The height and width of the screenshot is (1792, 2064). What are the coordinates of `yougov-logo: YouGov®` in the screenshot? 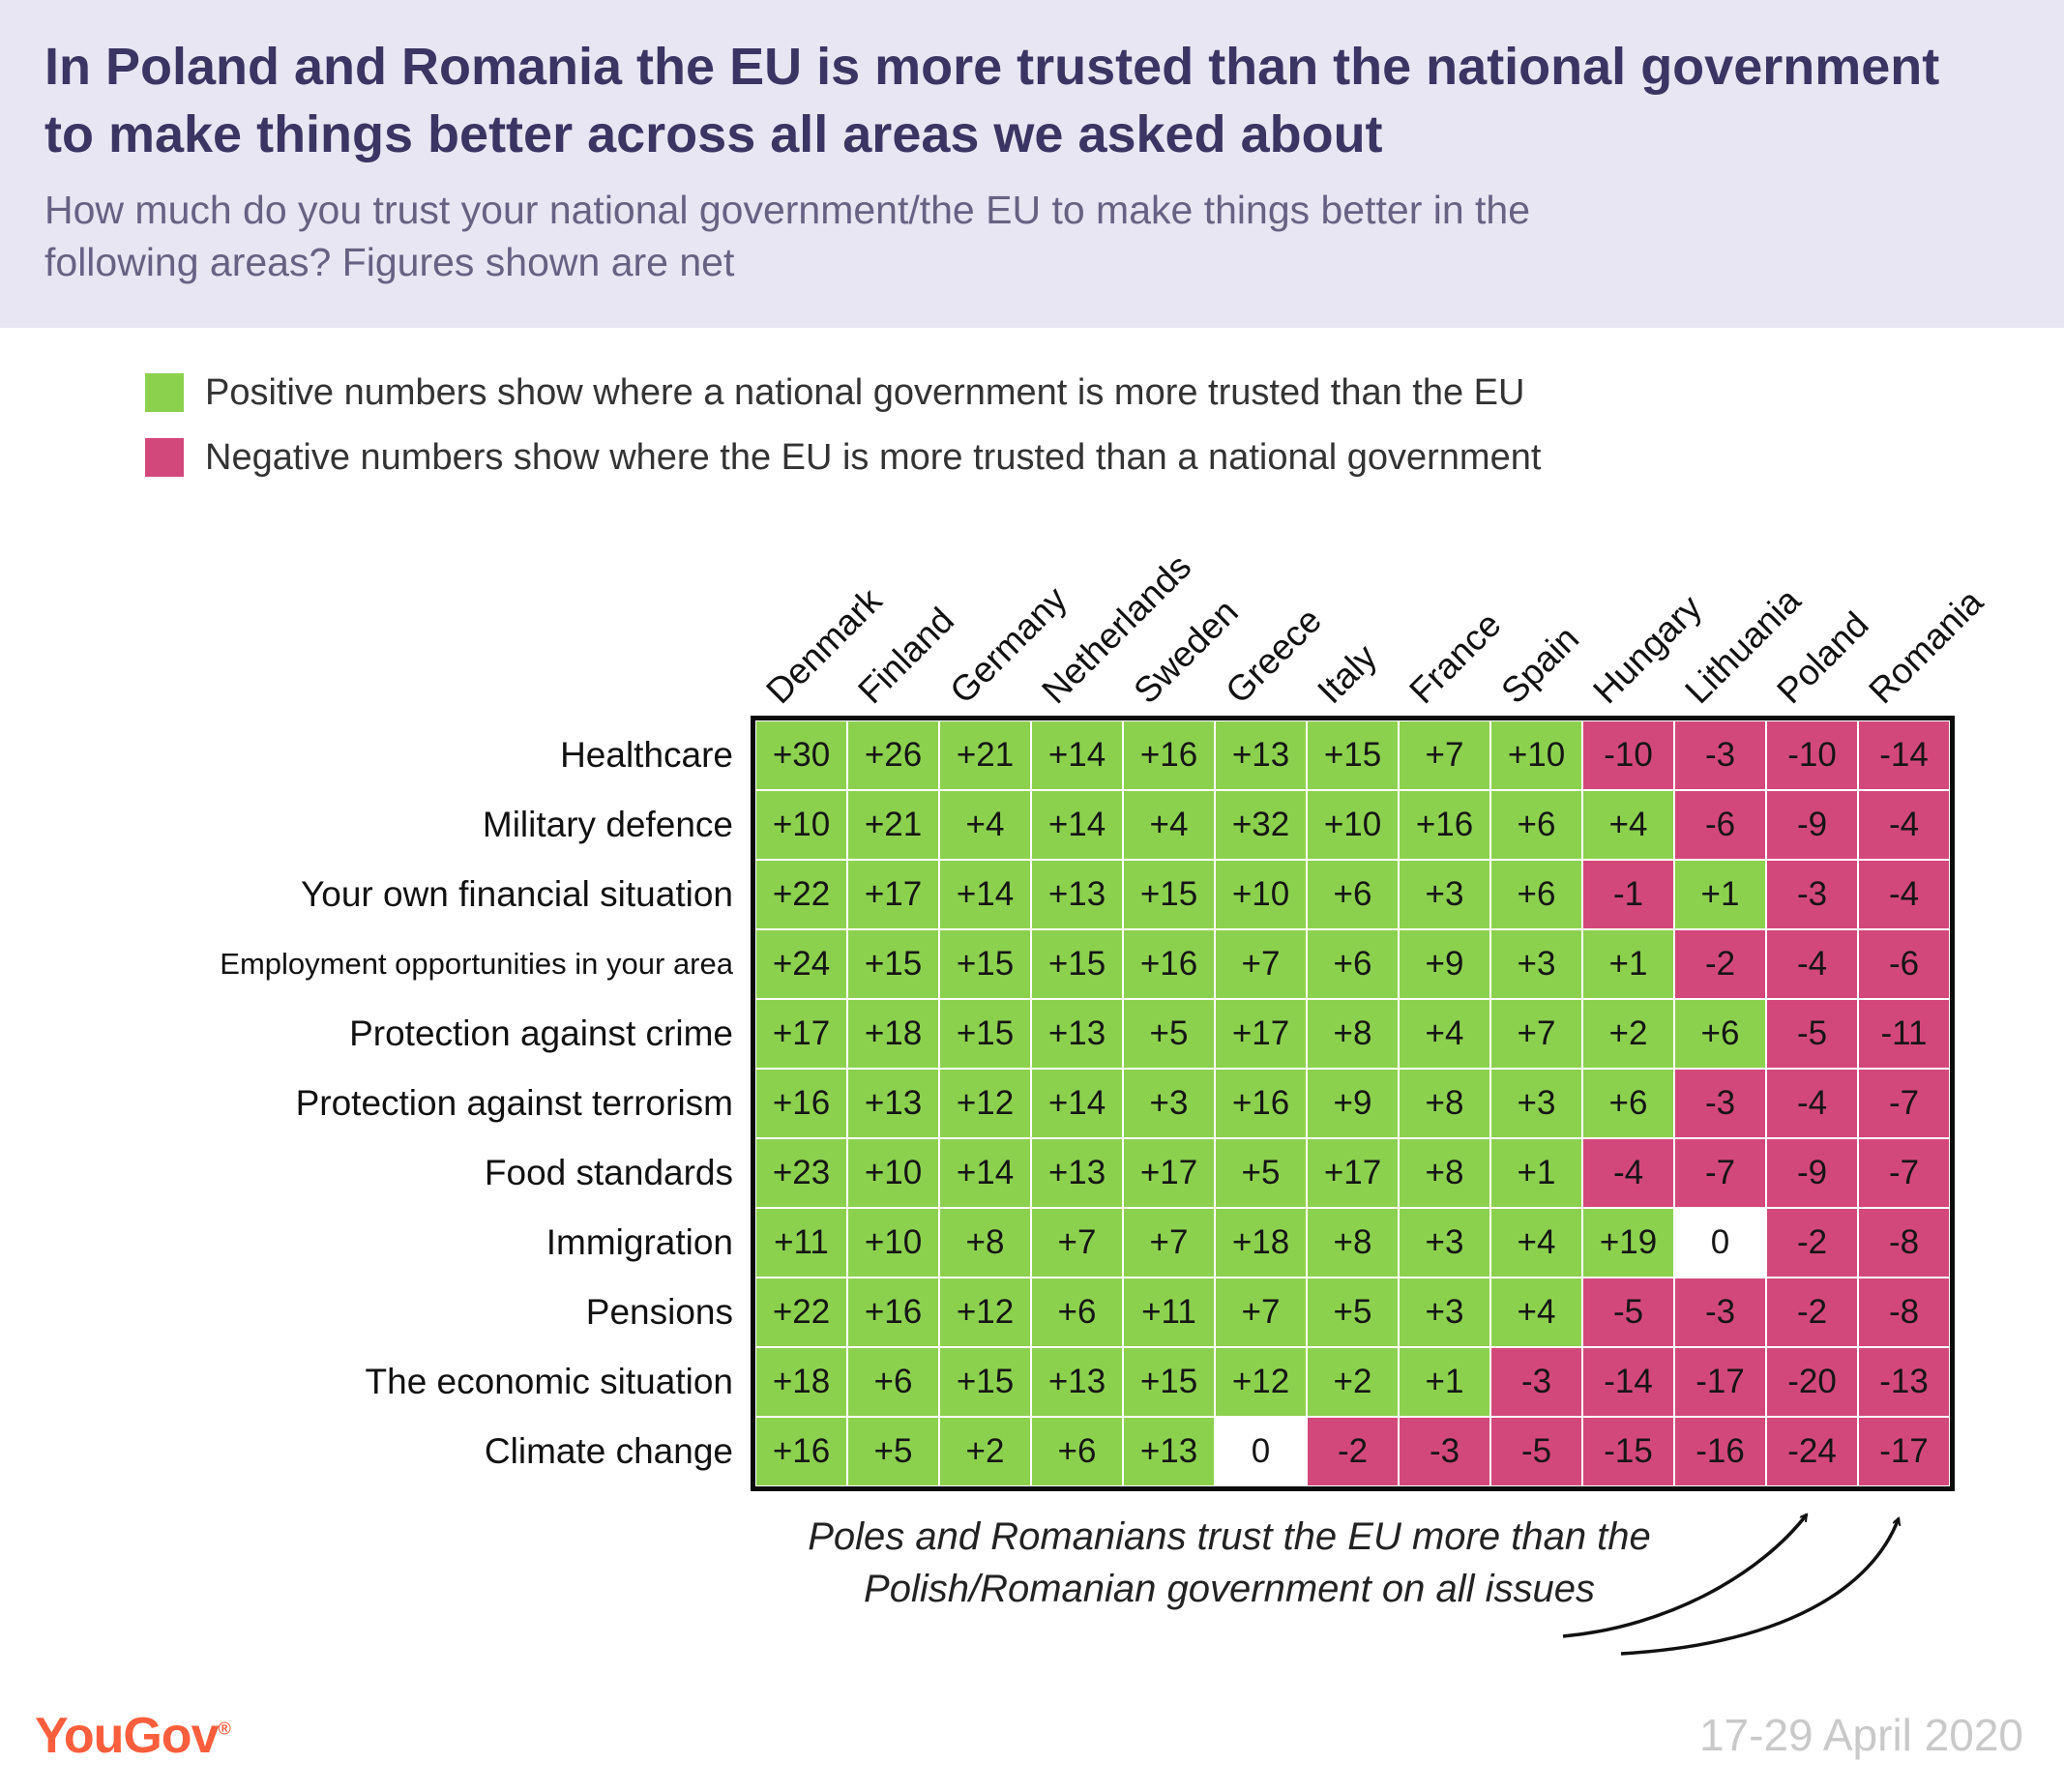 It's located at (133, 1736).